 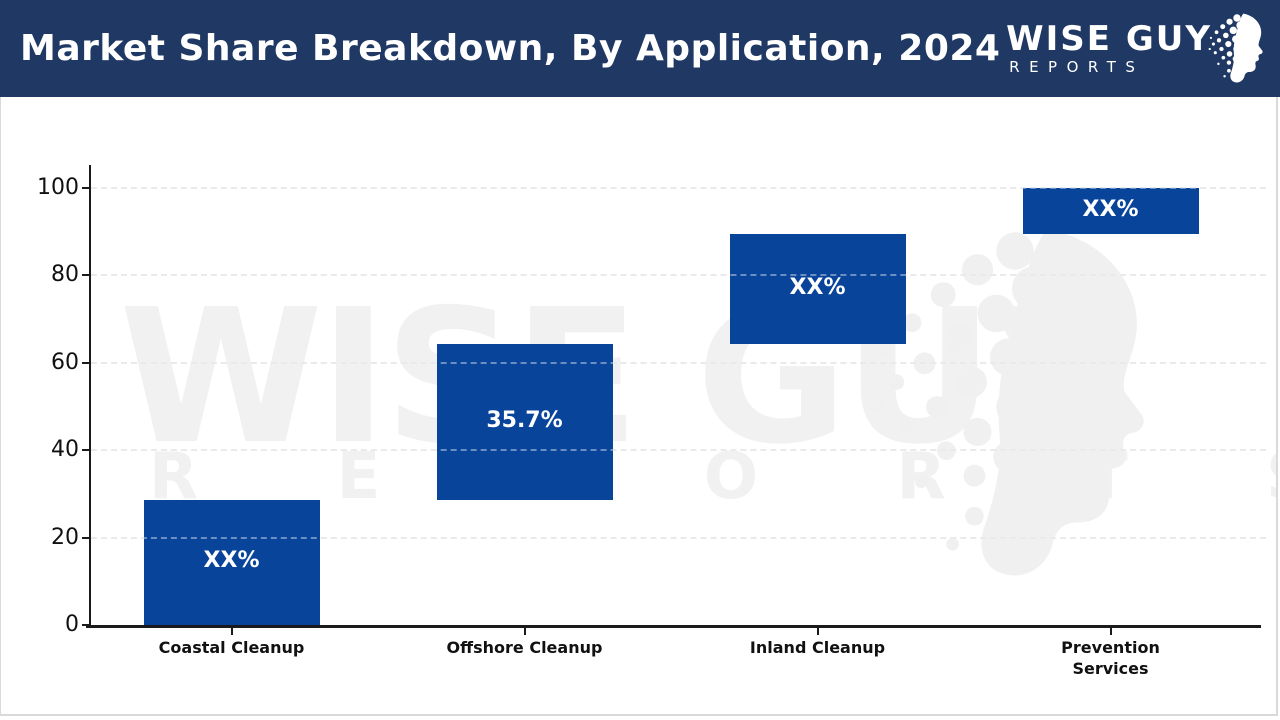 What do you see at coordinates (673, 626) in the screenshot?
I see `x-axis-line` at bounding box center [673, 626].